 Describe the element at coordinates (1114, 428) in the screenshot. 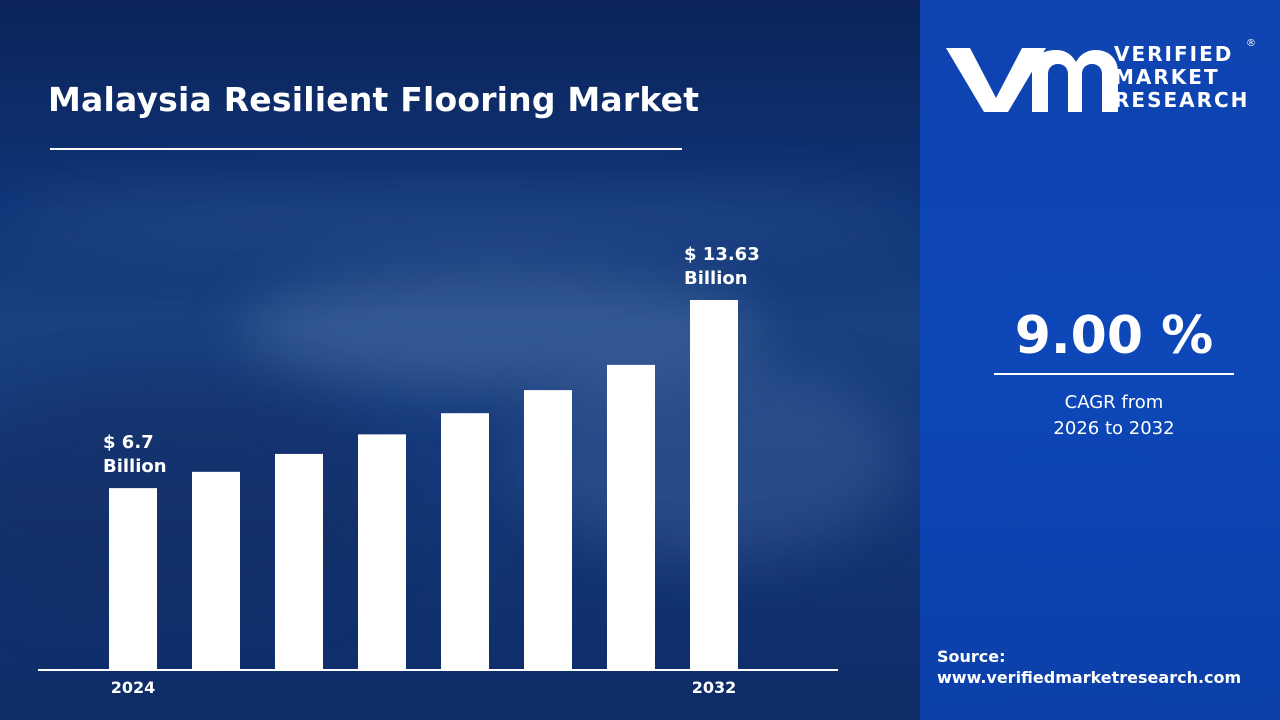

I see `cagr-label-line: 2026 to 2032` at that location.